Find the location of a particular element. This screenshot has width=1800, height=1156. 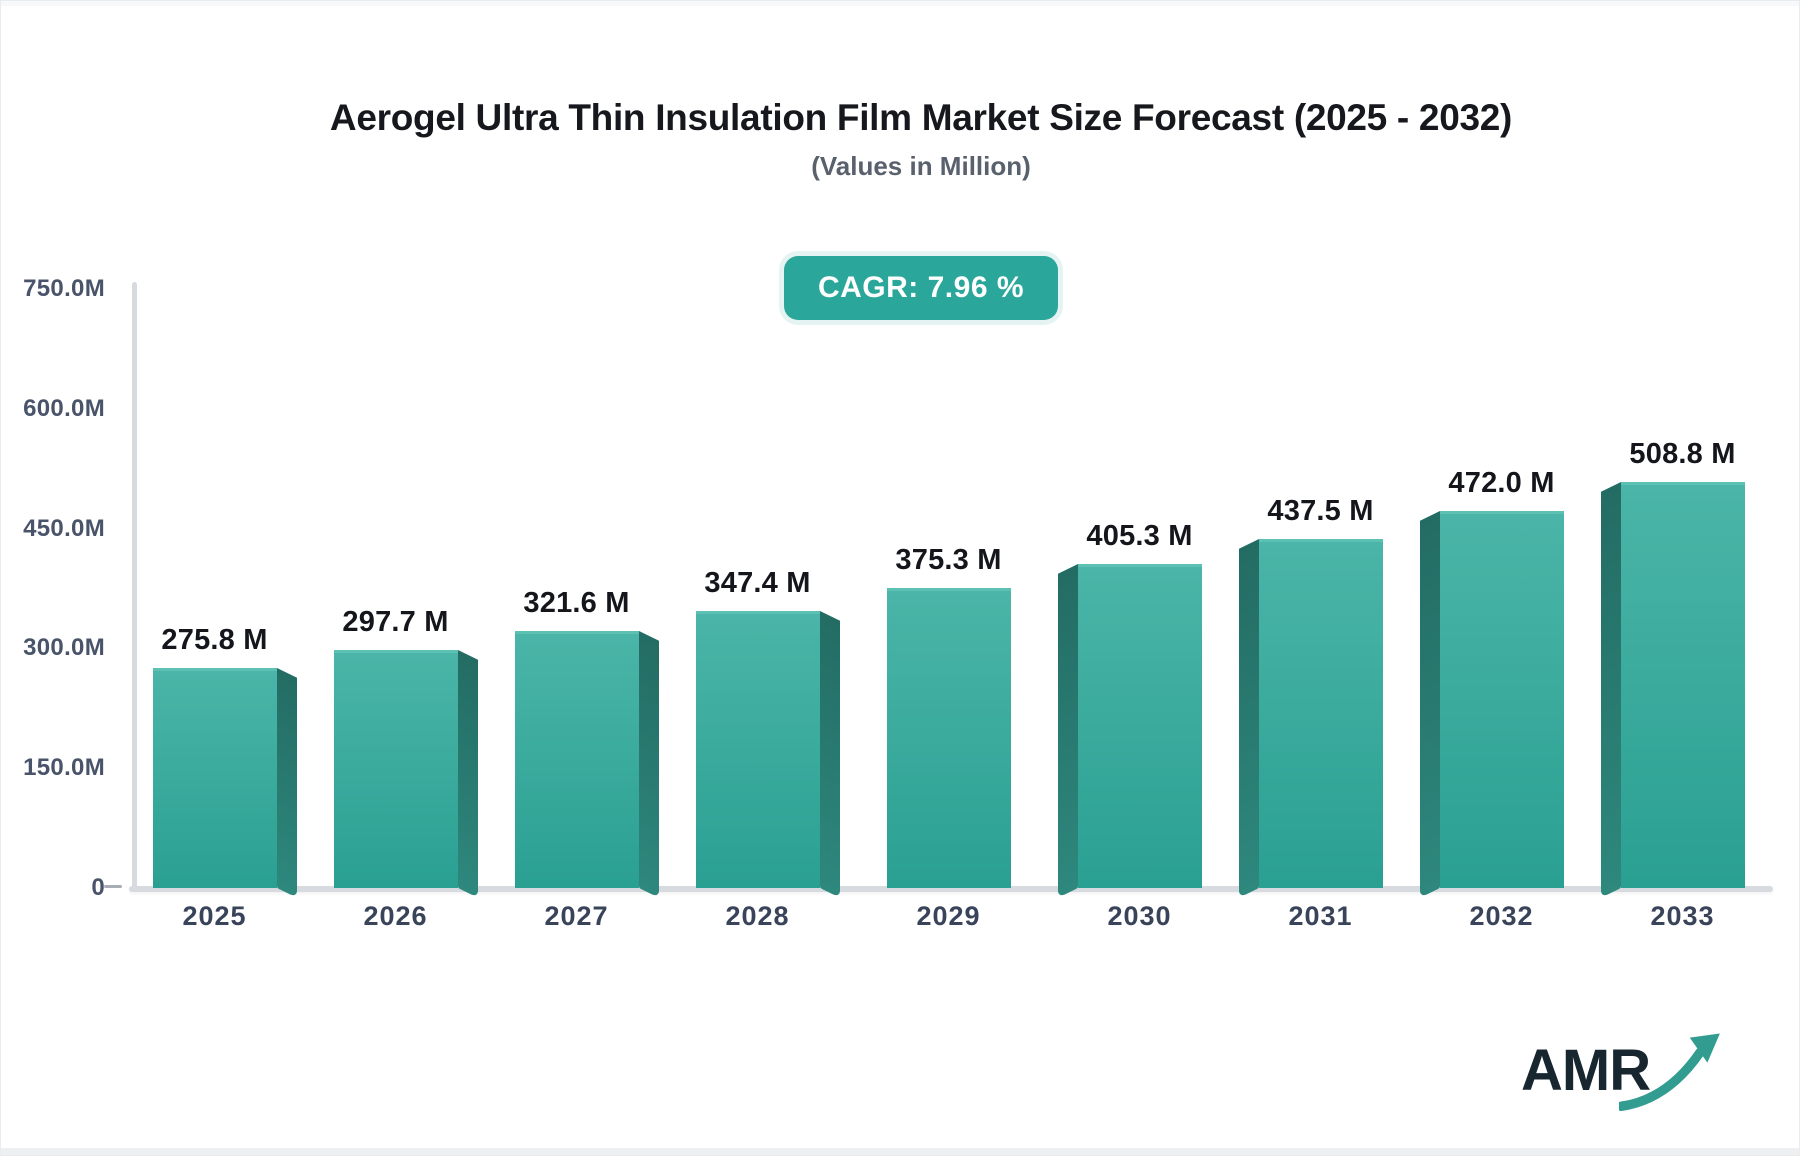

amr-logo: AMR is located at coordinates (1636, 1076).